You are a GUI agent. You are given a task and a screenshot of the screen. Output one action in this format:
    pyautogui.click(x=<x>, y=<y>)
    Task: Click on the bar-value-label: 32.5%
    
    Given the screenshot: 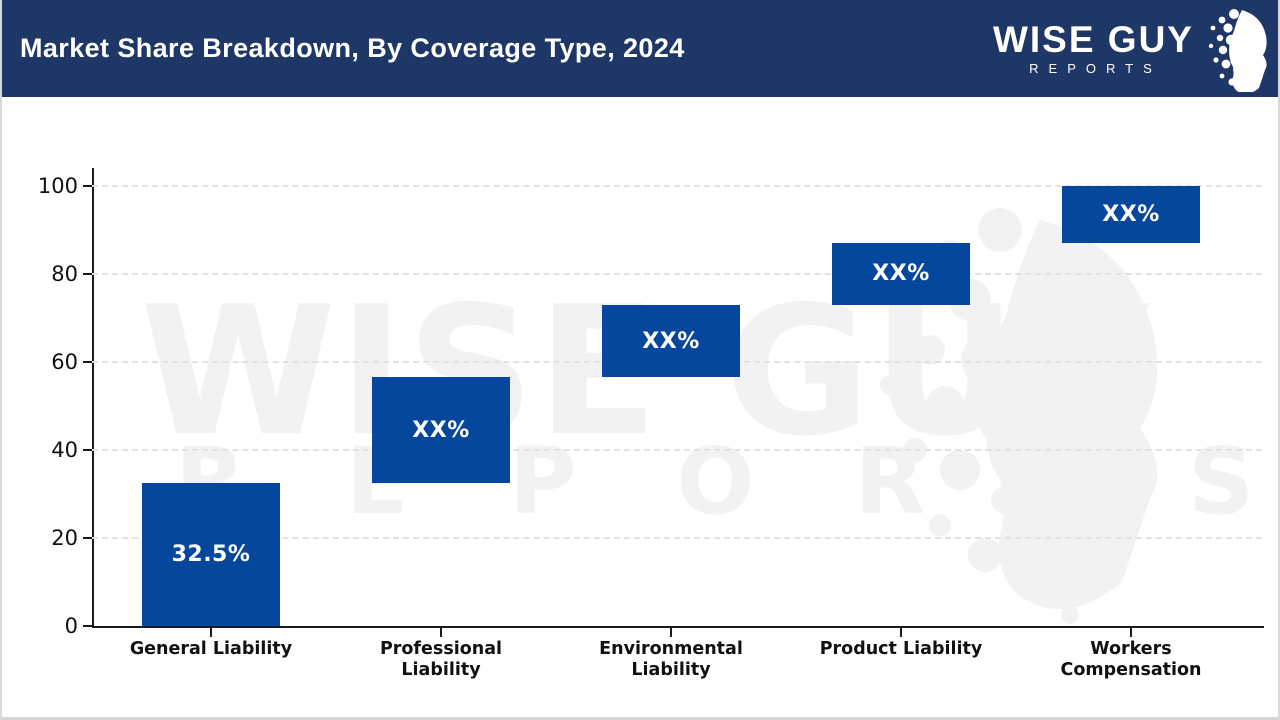 What is the action you would take?
    pyautogui.click(x=211, y=554)
    